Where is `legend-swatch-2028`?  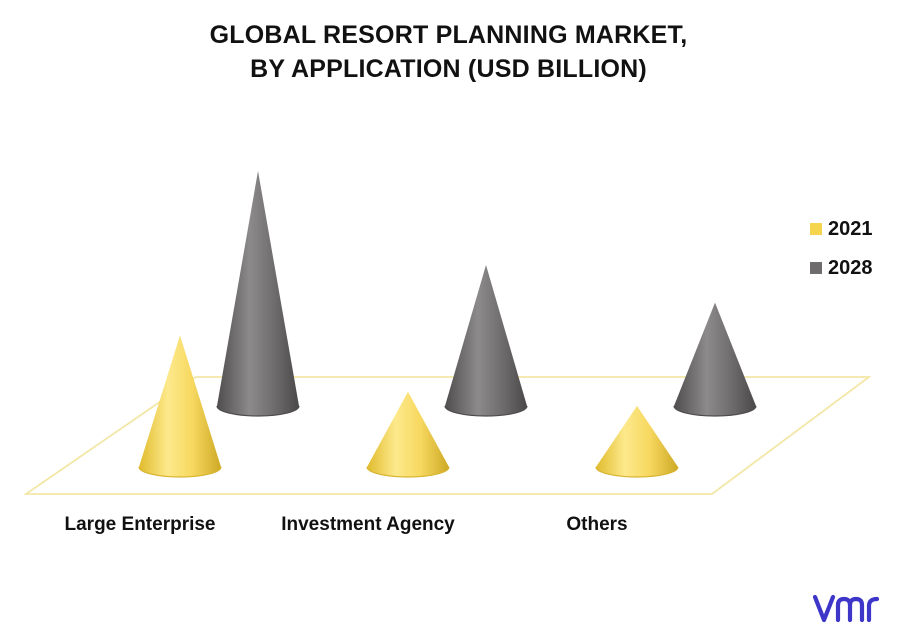 legend-swatch-2028 is located at coordinates (816, 268).